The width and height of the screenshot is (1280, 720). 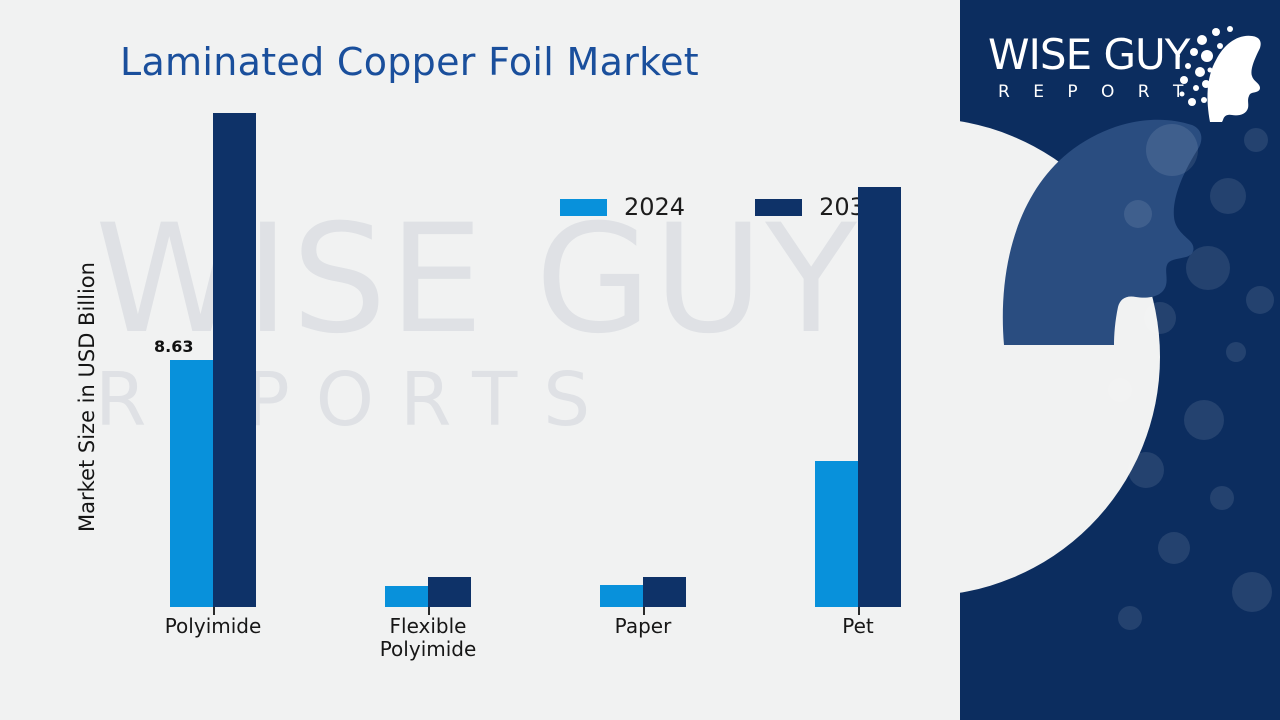 I want to click on legend-label: 2024, so click(x=655, y=207).